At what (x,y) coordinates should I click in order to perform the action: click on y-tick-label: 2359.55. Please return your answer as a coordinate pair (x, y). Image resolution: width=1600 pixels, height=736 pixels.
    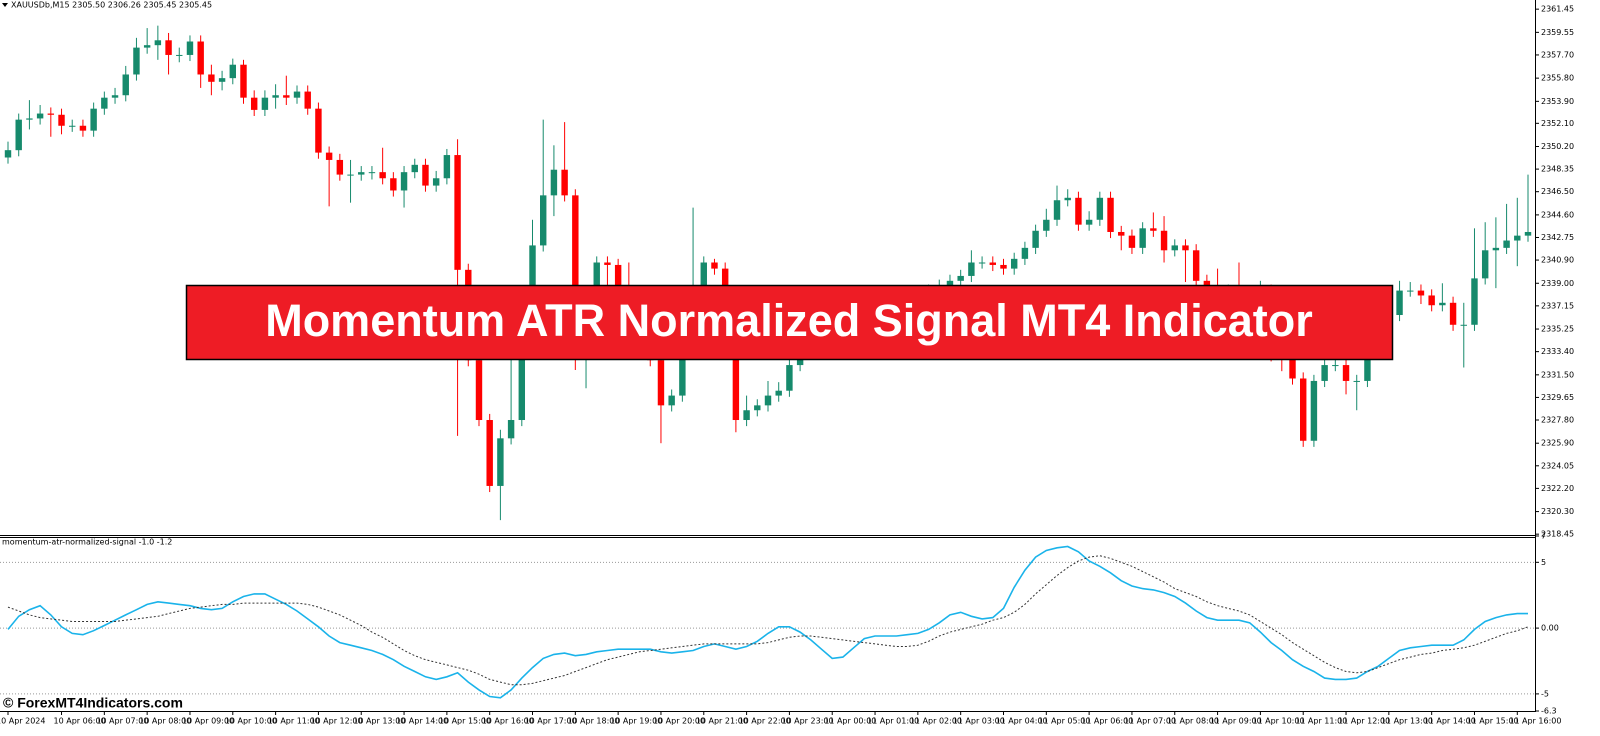
    Looking at the image, I should click on (1557, 32).